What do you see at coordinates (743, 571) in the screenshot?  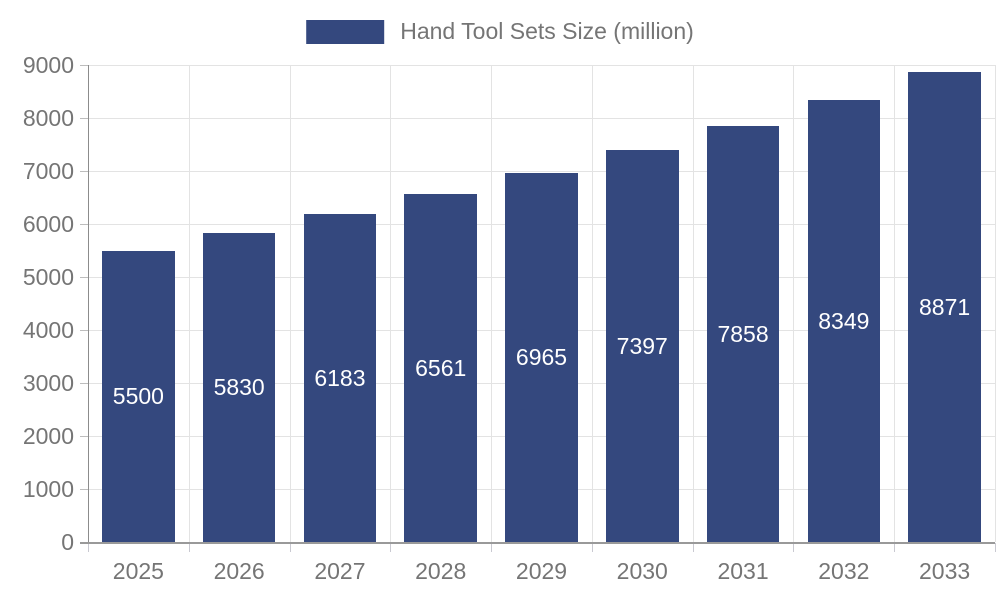 I see `x-axis-label: 2031` at bounding box center [743, 571].